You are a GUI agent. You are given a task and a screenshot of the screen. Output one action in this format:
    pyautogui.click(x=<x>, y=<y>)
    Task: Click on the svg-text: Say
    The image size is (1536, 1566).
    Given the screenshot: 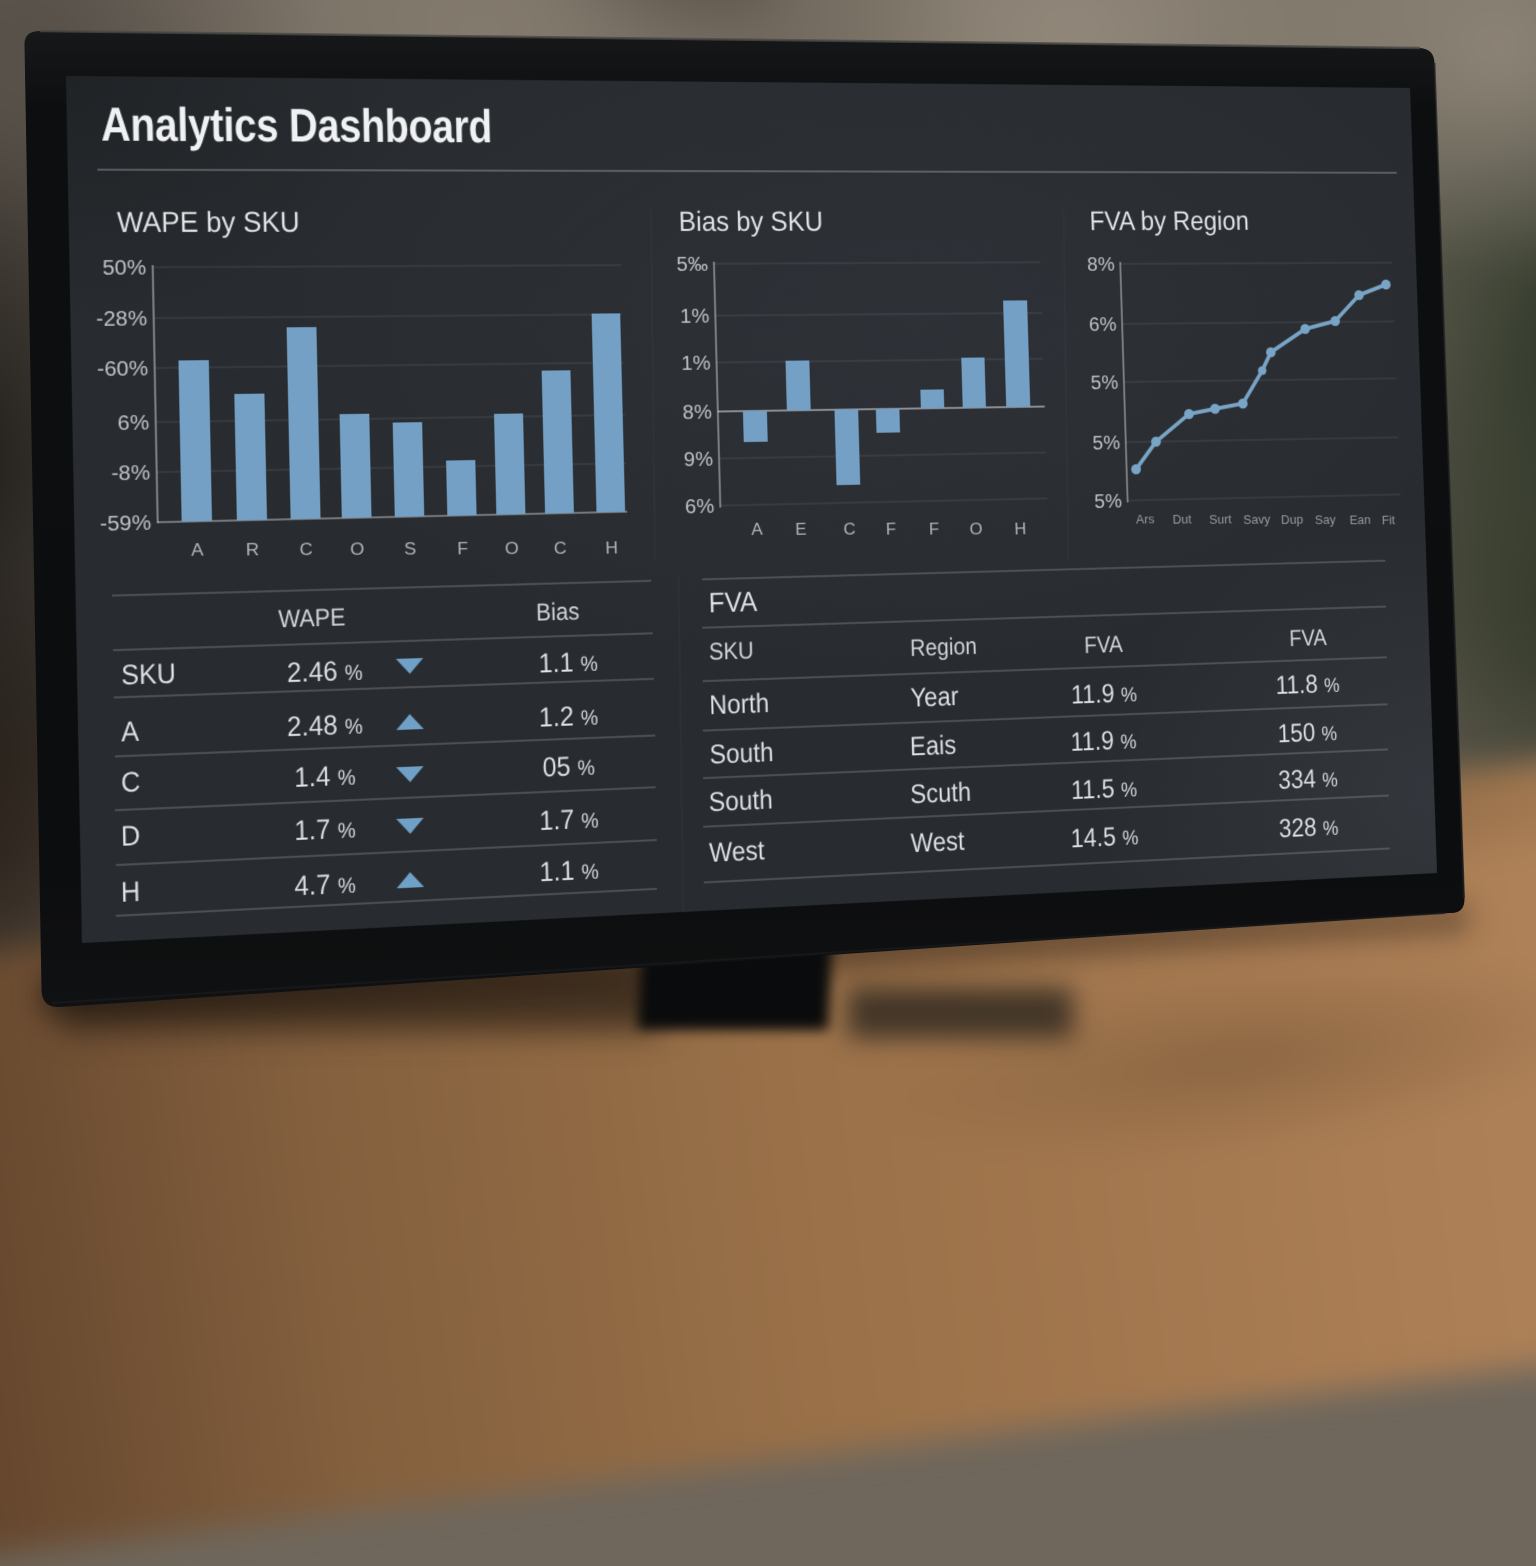 What is the action you would take?
    pyautogui.click(x=1325, y=519)
    